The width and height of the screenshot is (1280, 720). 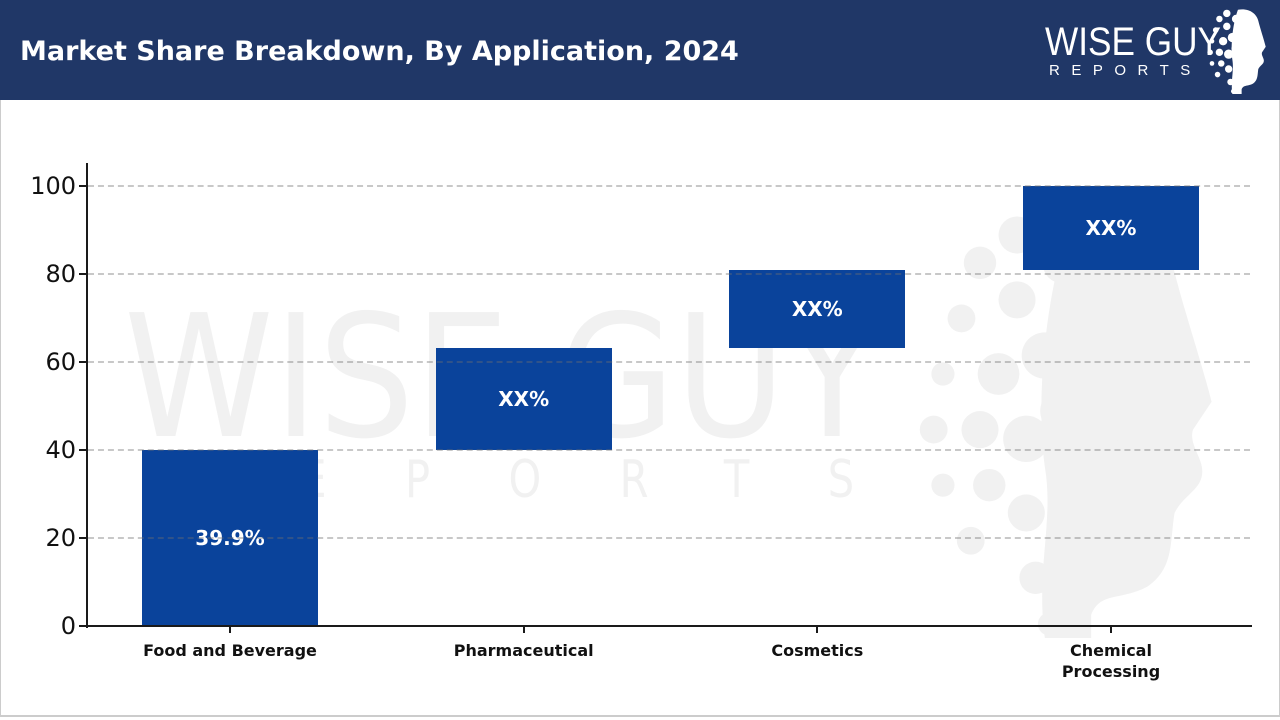 What do you see at coordinates (1133, 42) in the screenshot?
I see `logo-brand-text: WISE GUY` at bounding box center [1133, 42].